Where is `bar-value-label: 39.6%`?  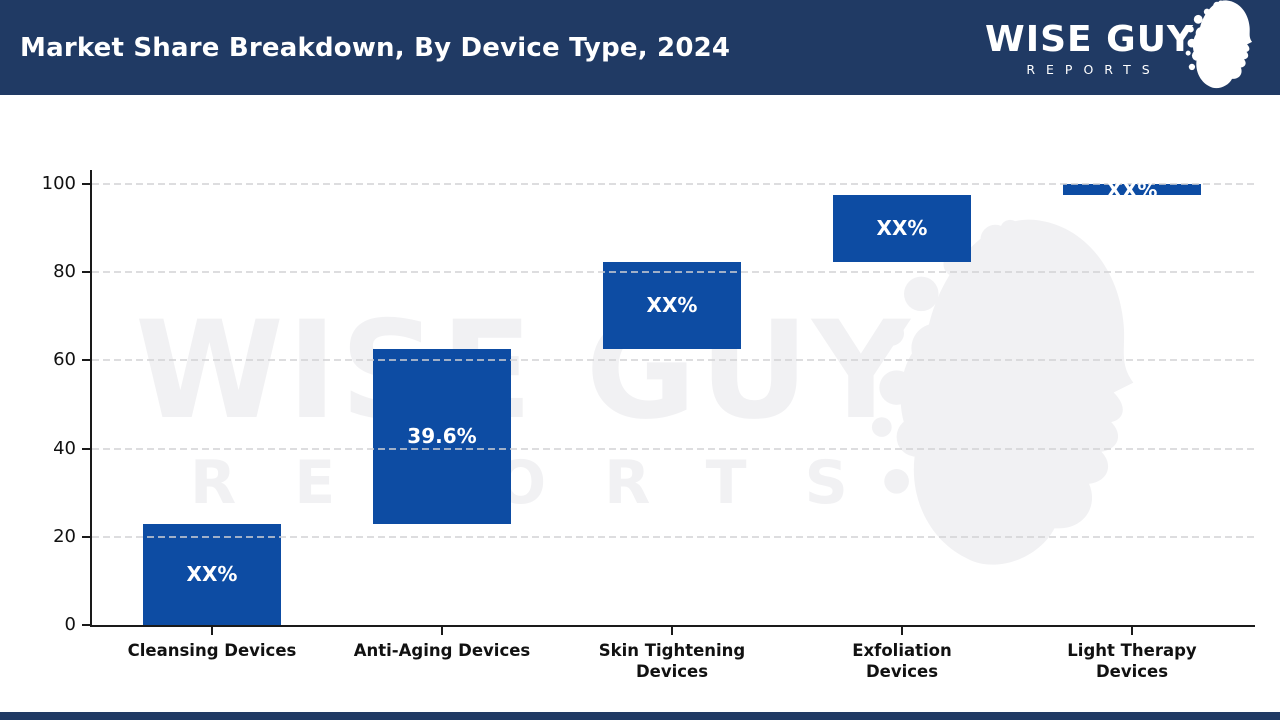
bar-value-label: 39.6% is located at coordinates (442, 436).